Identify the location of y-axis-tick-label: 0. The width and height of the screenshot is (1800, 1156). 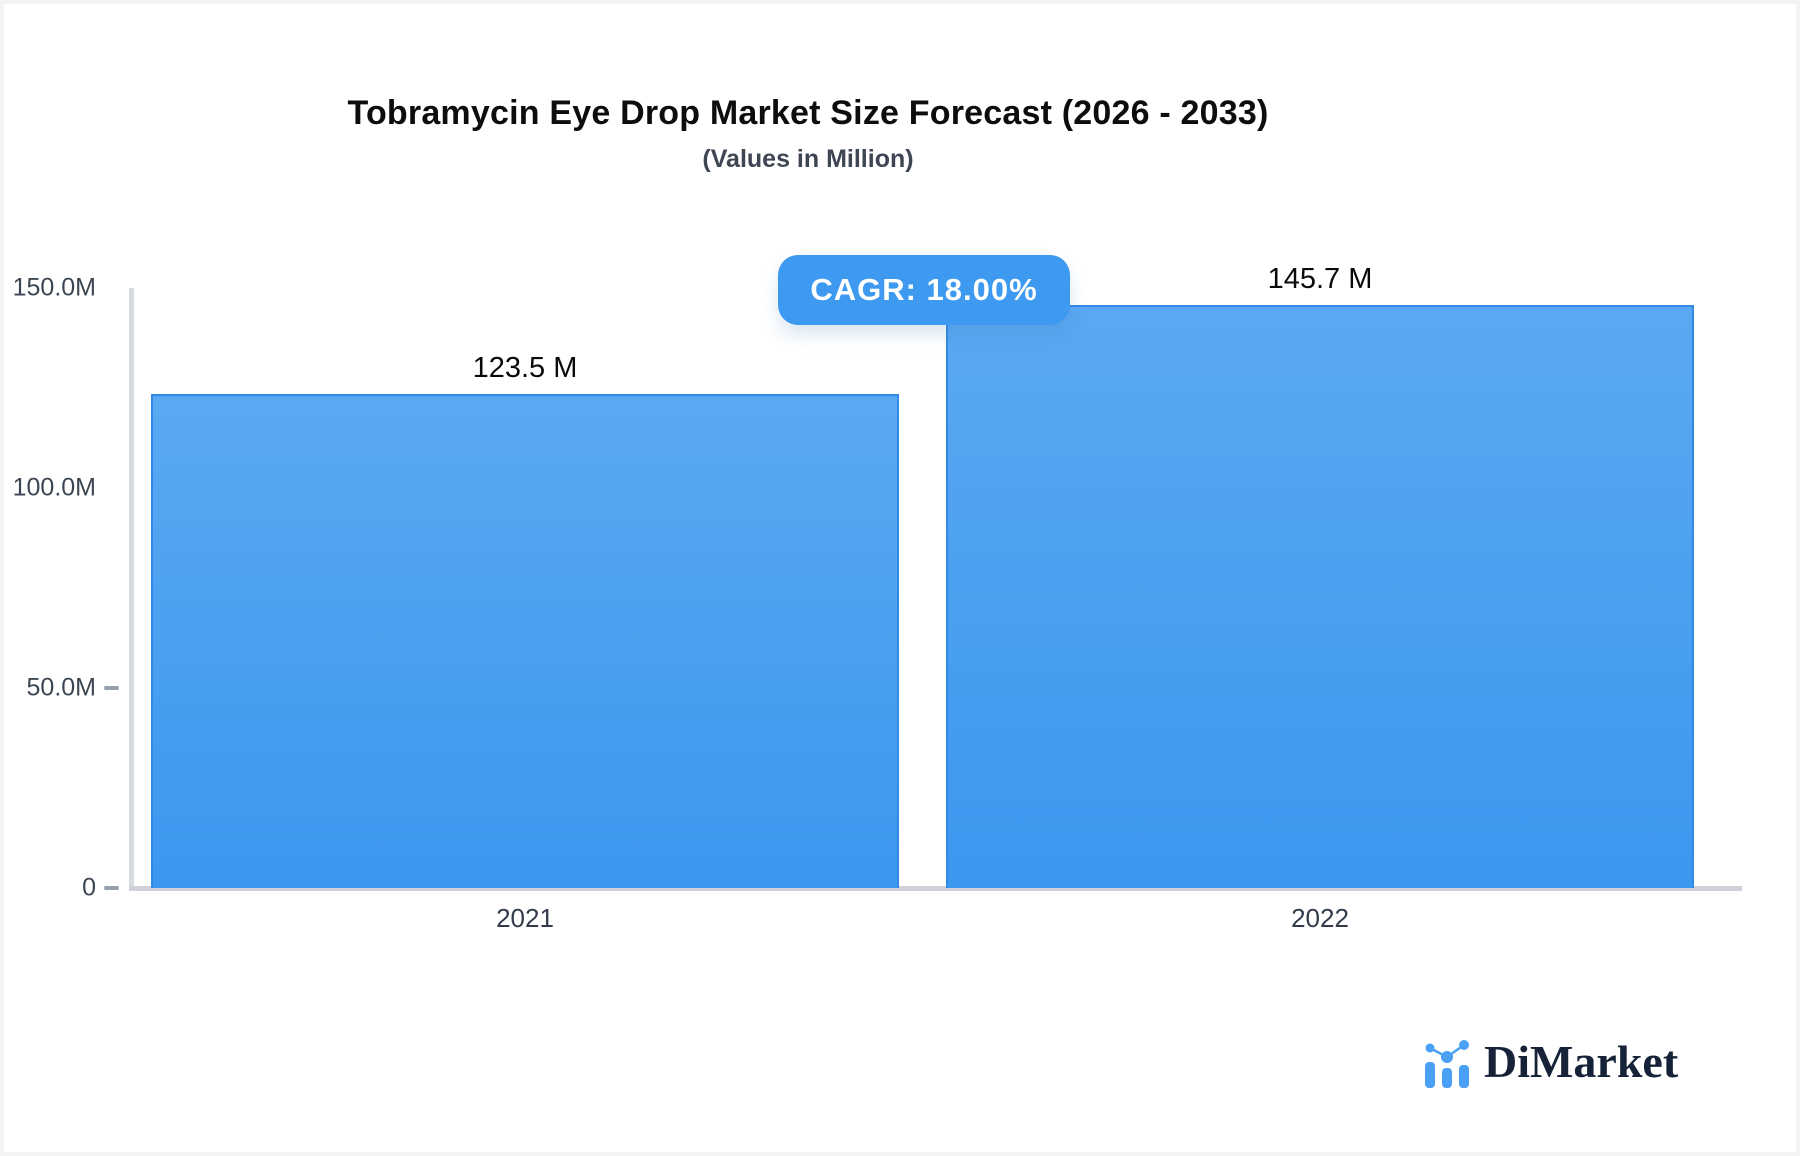
(89, 887).